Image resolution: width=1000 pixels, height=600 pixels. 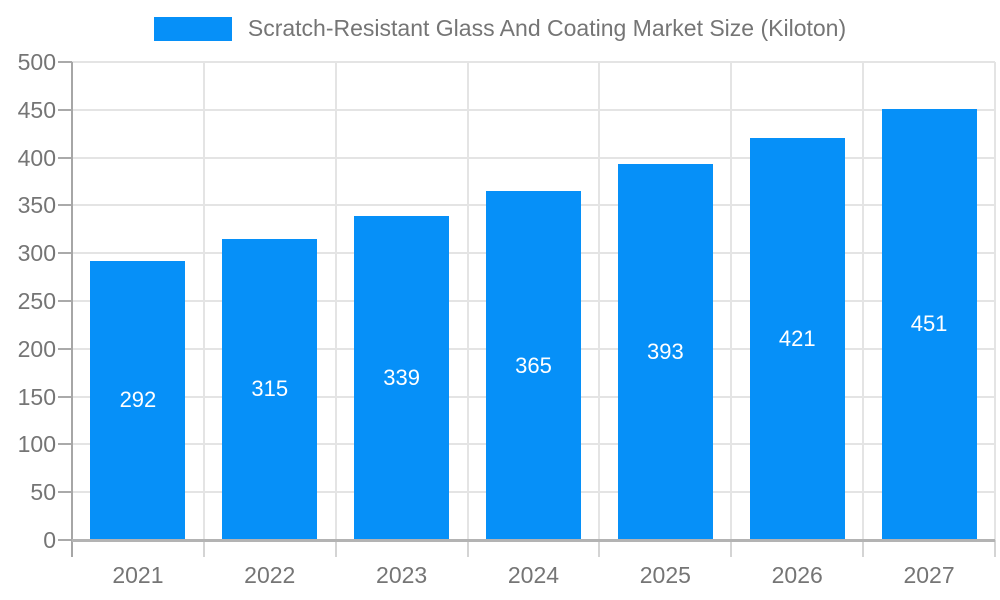 I want to click on y-axis-label: 0, so click(x=49, y=540).